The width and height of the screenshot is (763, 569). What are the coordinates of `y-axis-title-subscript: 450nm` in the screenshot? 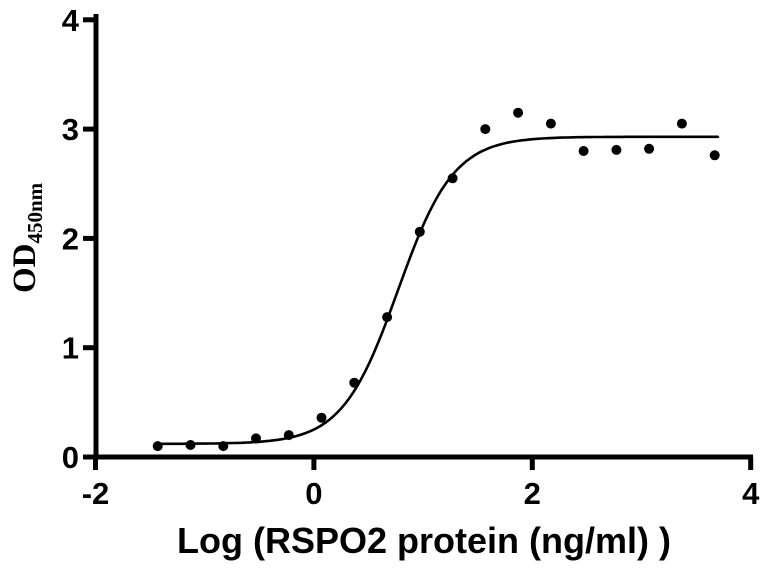 It's located at (35, 212).